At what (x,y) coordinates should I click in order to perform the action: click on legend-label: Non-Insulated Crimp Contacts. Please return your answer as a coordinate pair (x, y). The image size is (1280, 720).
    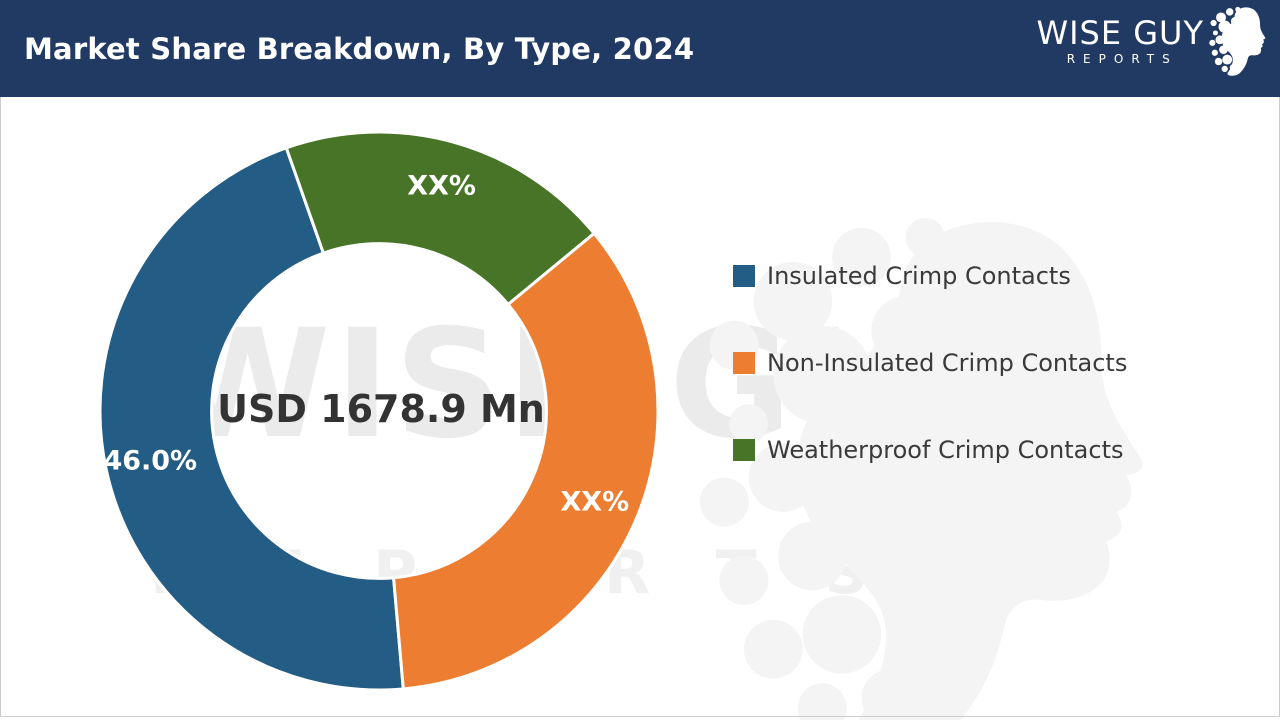
    Looking at the image, I should click on (947, 363).